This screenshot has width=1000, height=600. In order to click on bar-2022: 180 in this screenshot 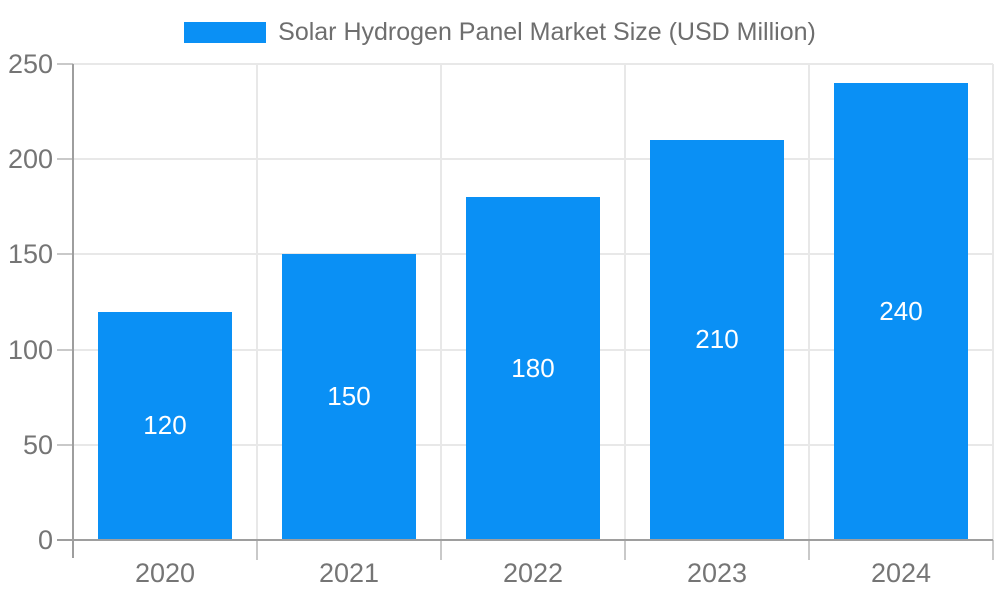, I will do `click(533, 368)`.